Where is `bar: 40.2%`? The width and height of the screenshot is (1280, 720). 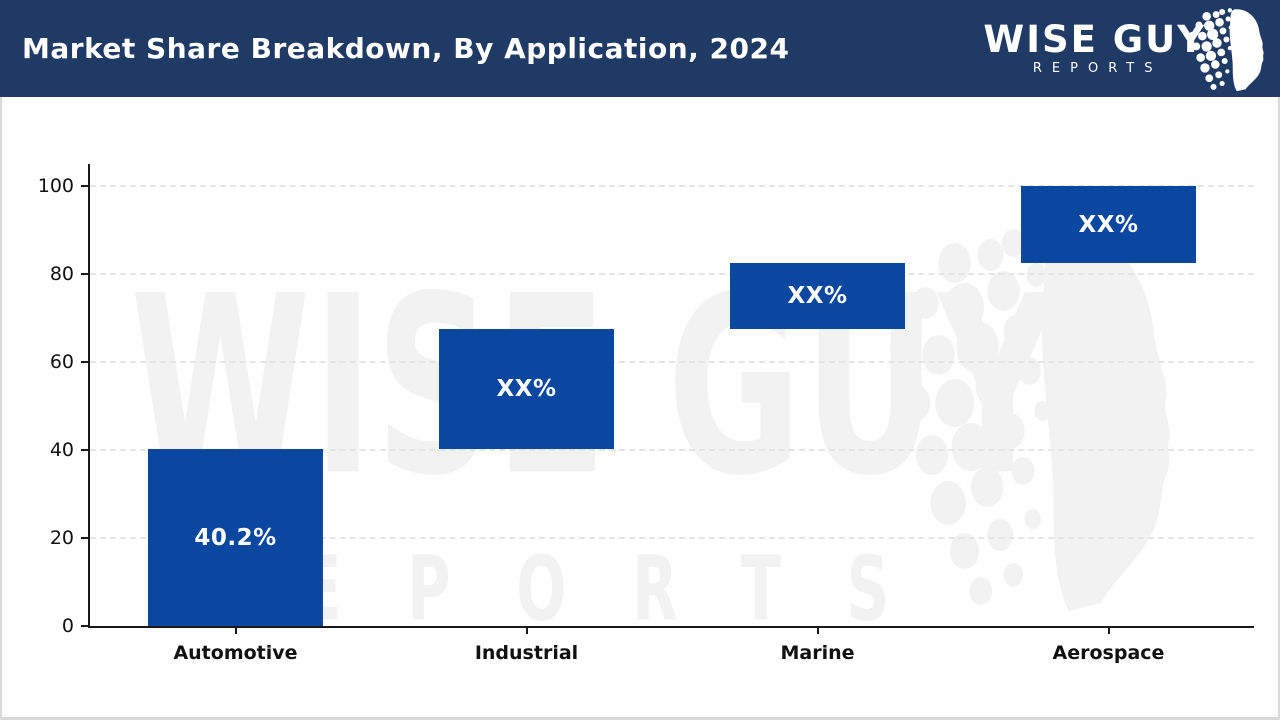
bar: 40.2% is located at coordinates (235, 537).